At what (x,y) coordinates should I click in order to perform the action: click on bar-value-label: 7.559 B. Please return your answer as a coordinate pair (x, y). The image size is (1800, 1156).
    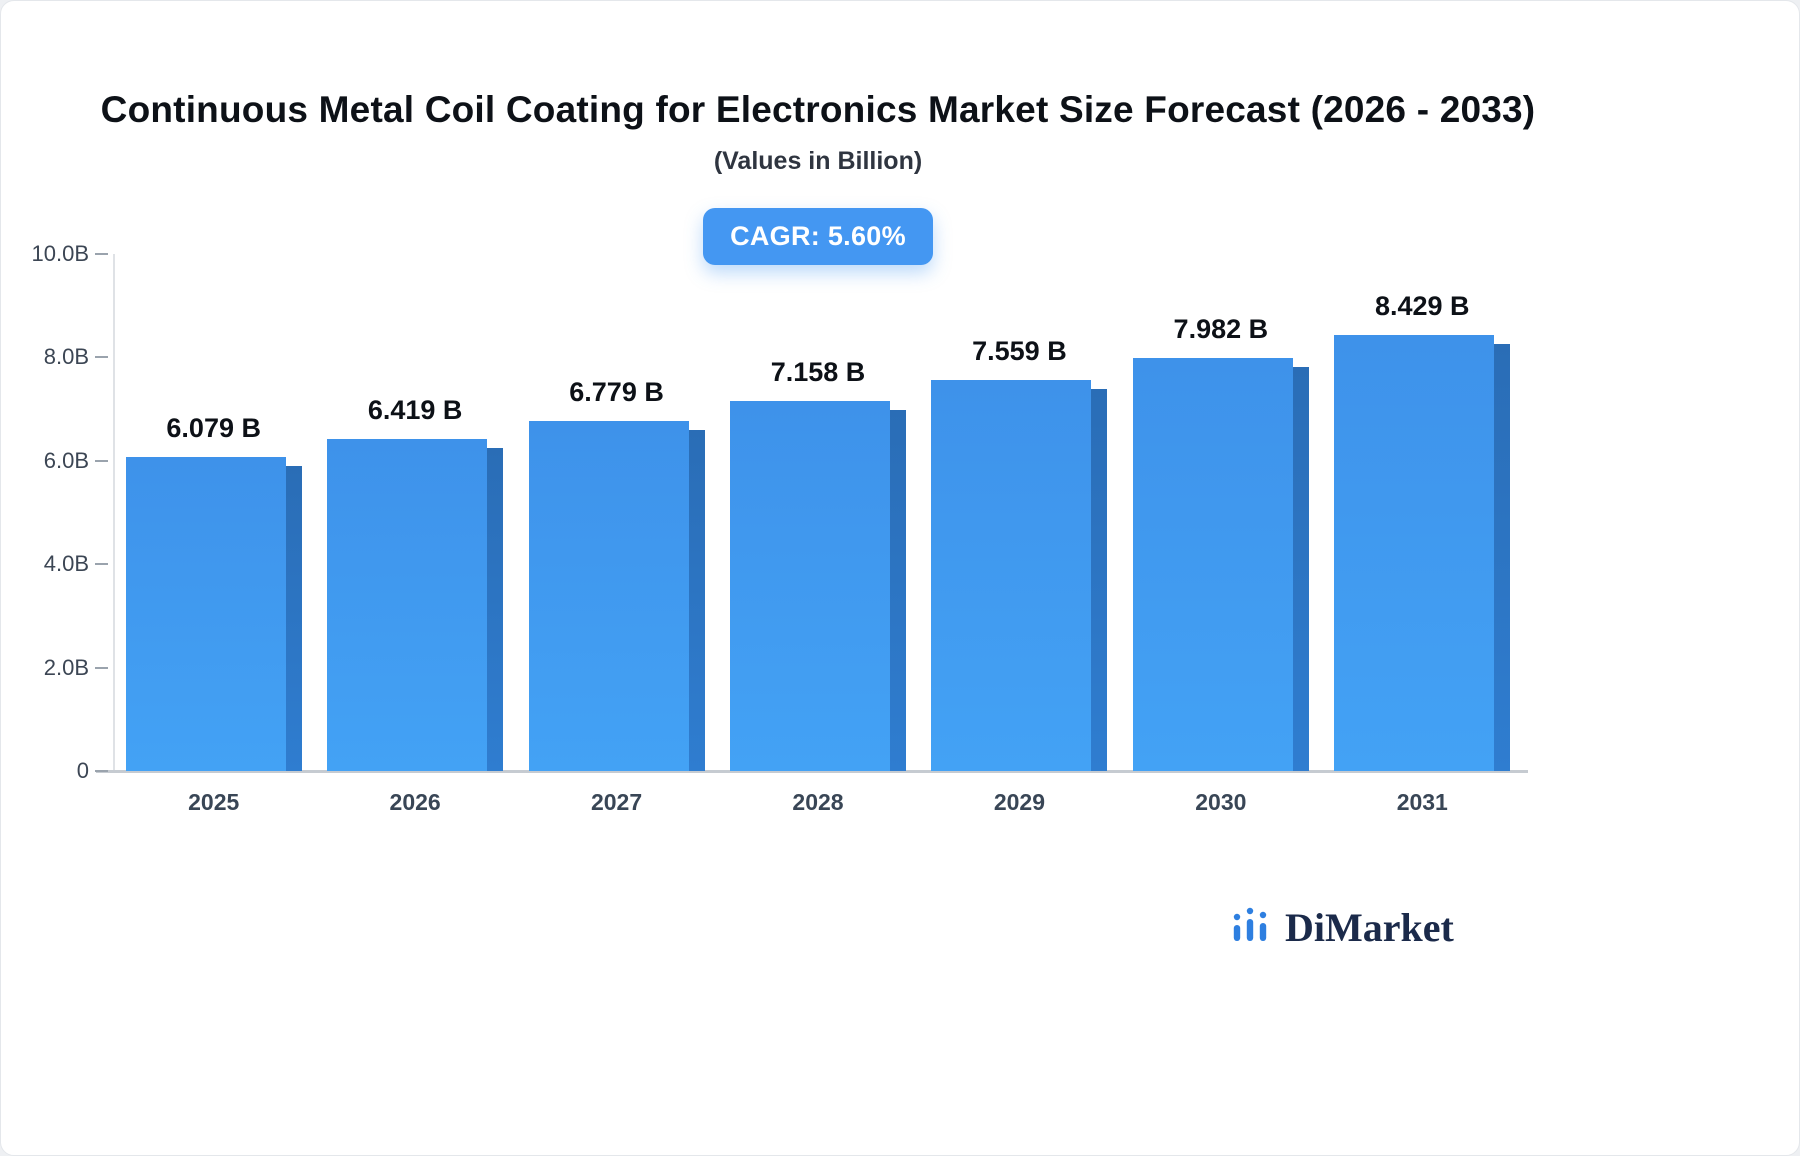
    Looking at the image, I should click on (1019, 351).